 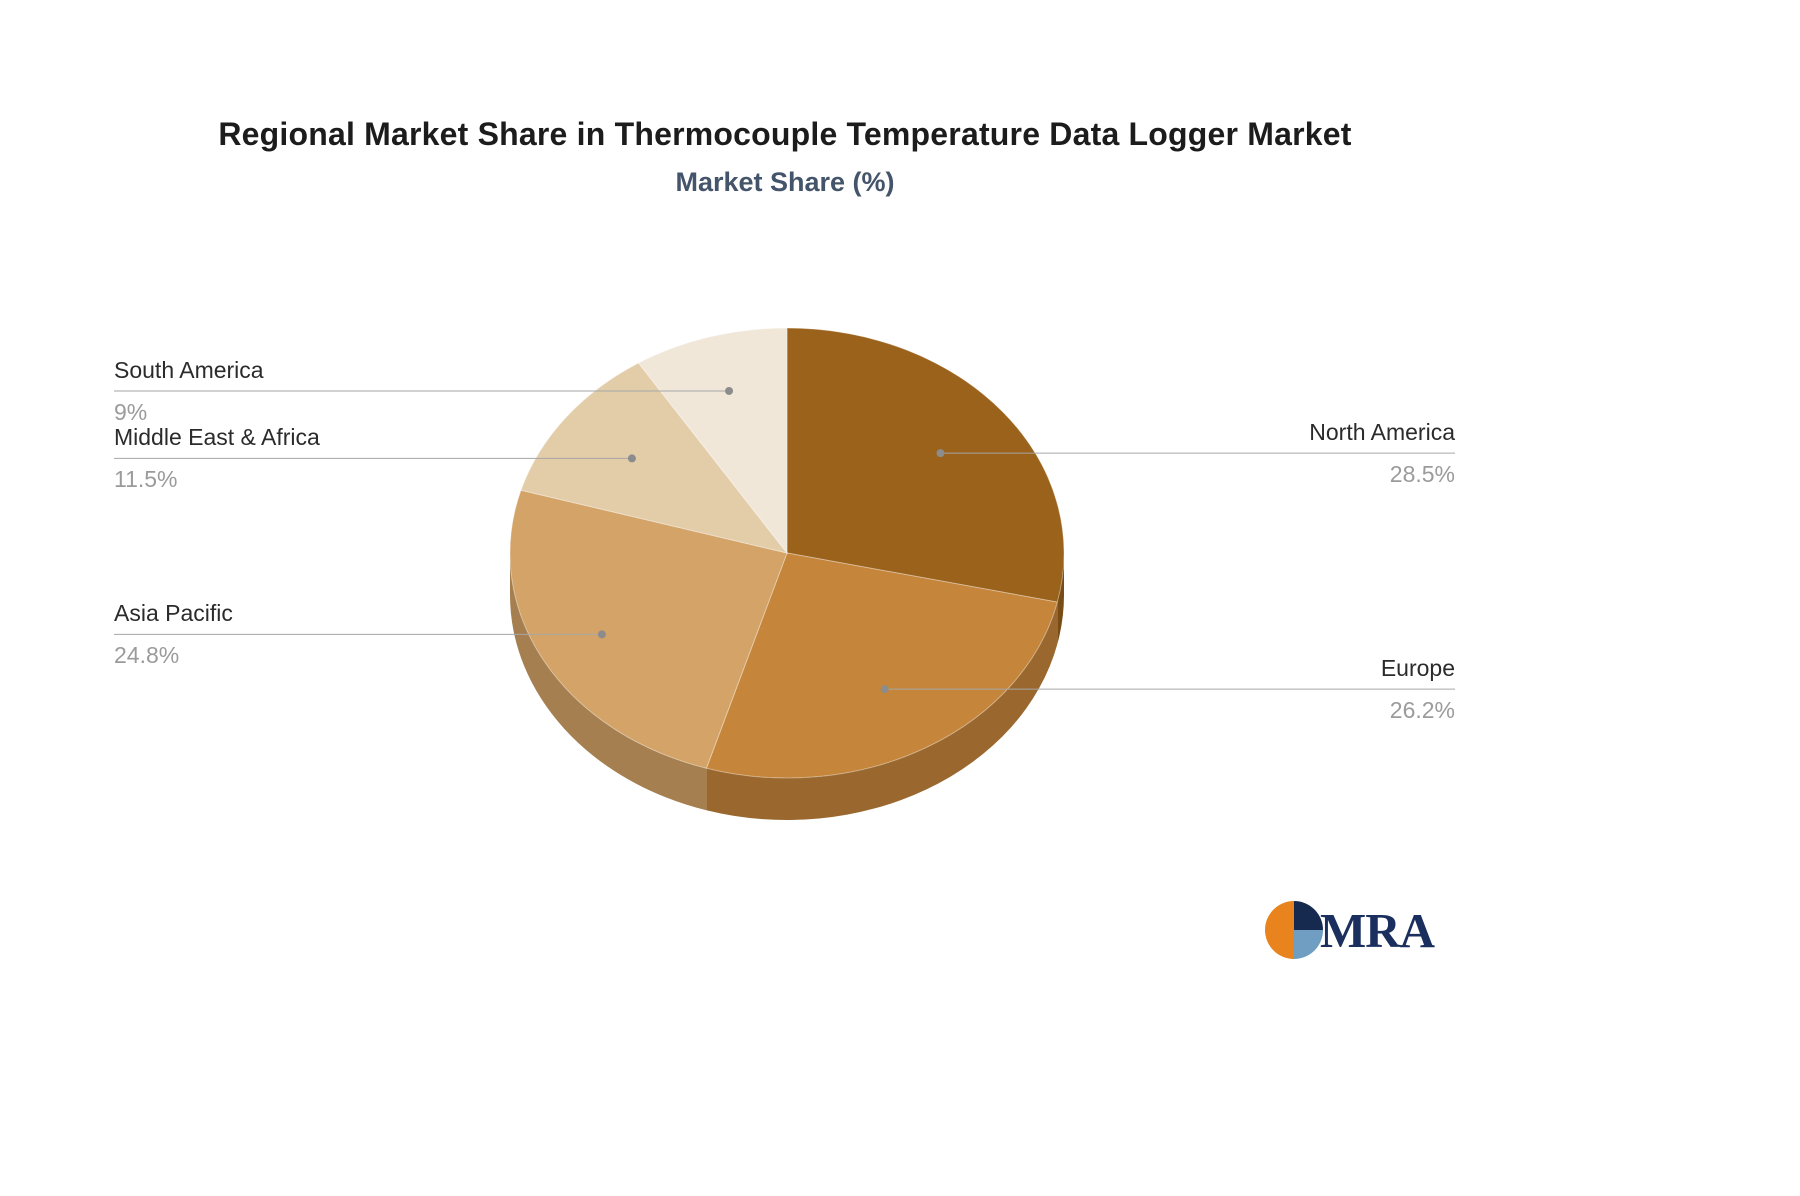 I want to click on pie-slice-europe, so click(x=881, y=665).